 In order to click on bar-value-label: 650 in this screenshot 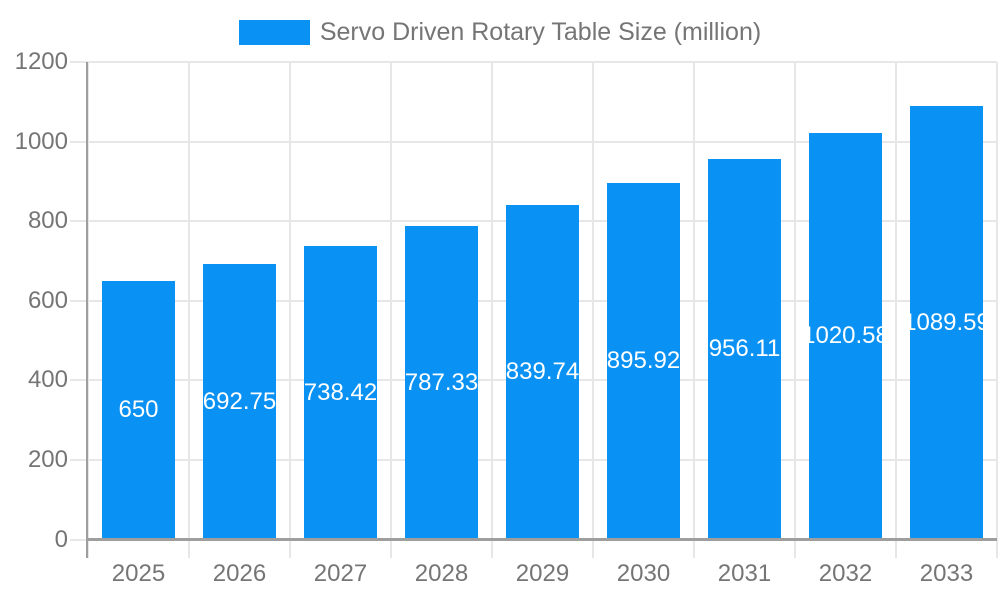, I will do `click(138, 410)`.